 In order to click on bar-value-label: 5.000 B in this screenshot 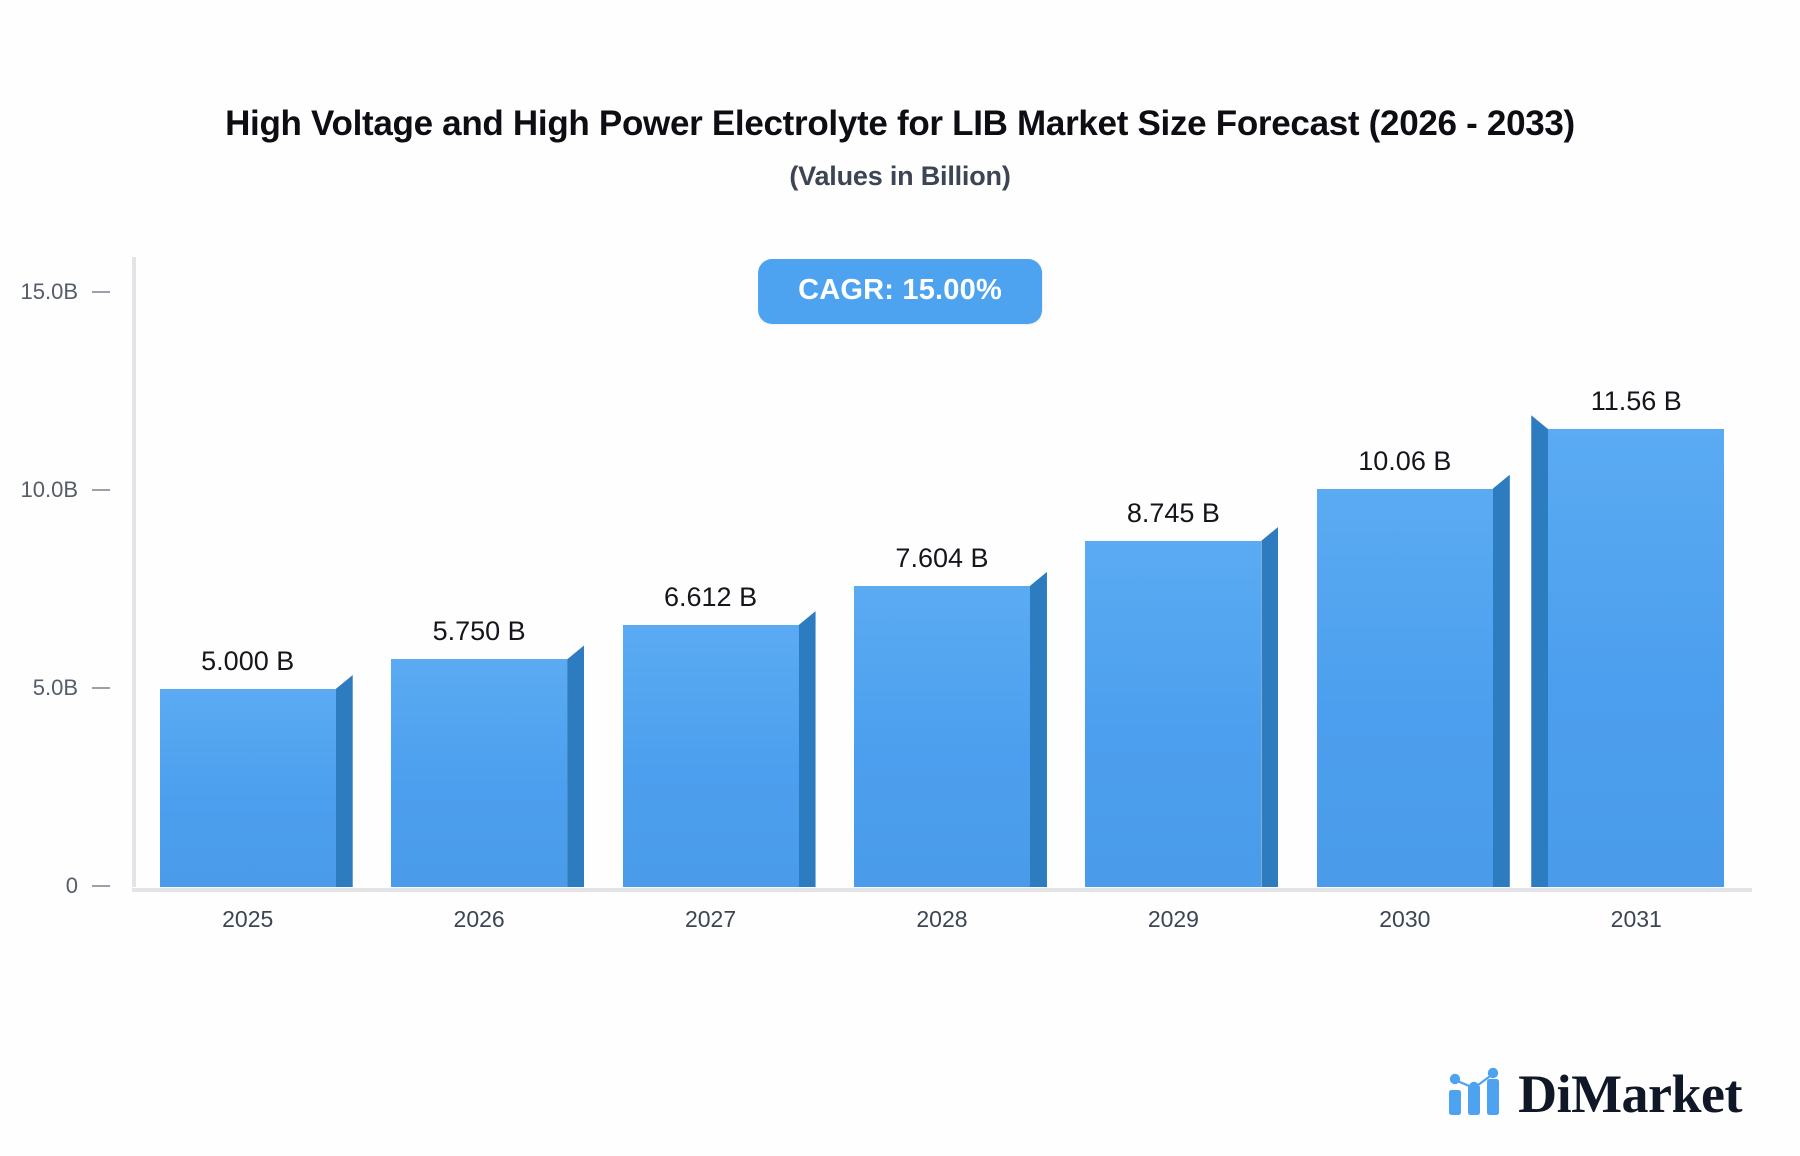, I will do `click(248, 661)`.